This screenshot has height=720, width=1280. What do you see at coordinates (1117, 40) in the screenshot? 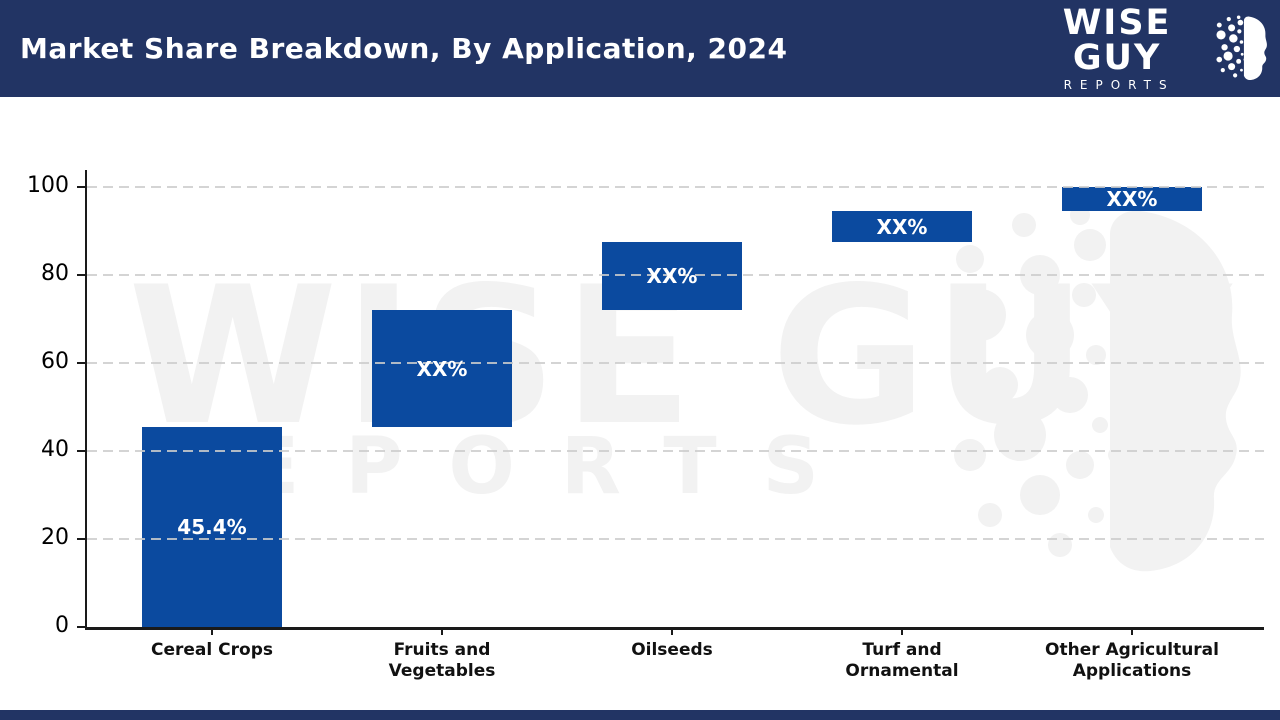
I see `brand-name: WISE GUY` at bounding box center [1117, 40].